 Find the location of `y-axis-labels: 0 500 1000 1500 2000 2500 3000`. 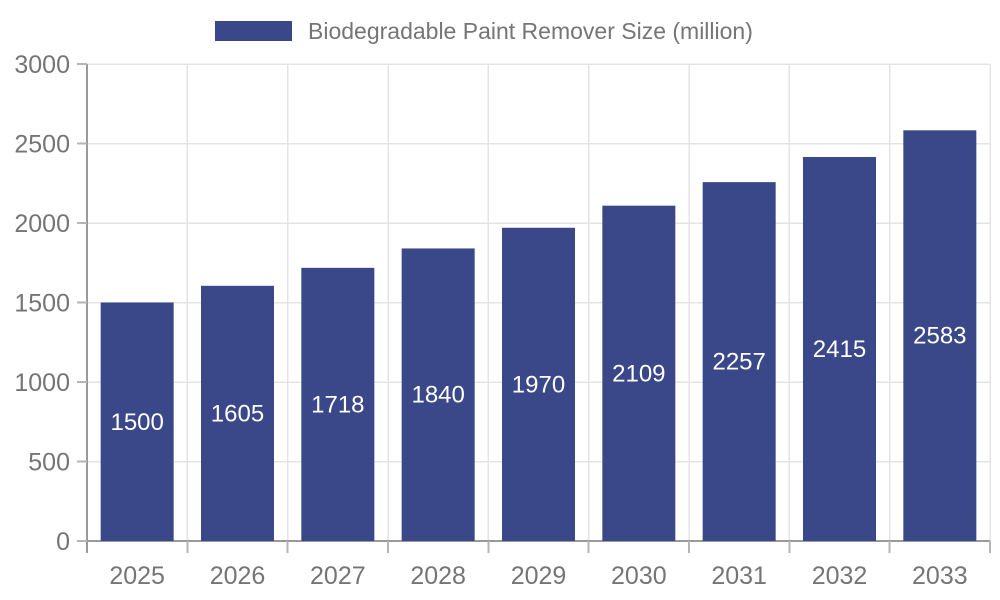

y-axis-labels: 0 500 1000 1500 2000 2500 3000 is located at coordinates (42, 303).